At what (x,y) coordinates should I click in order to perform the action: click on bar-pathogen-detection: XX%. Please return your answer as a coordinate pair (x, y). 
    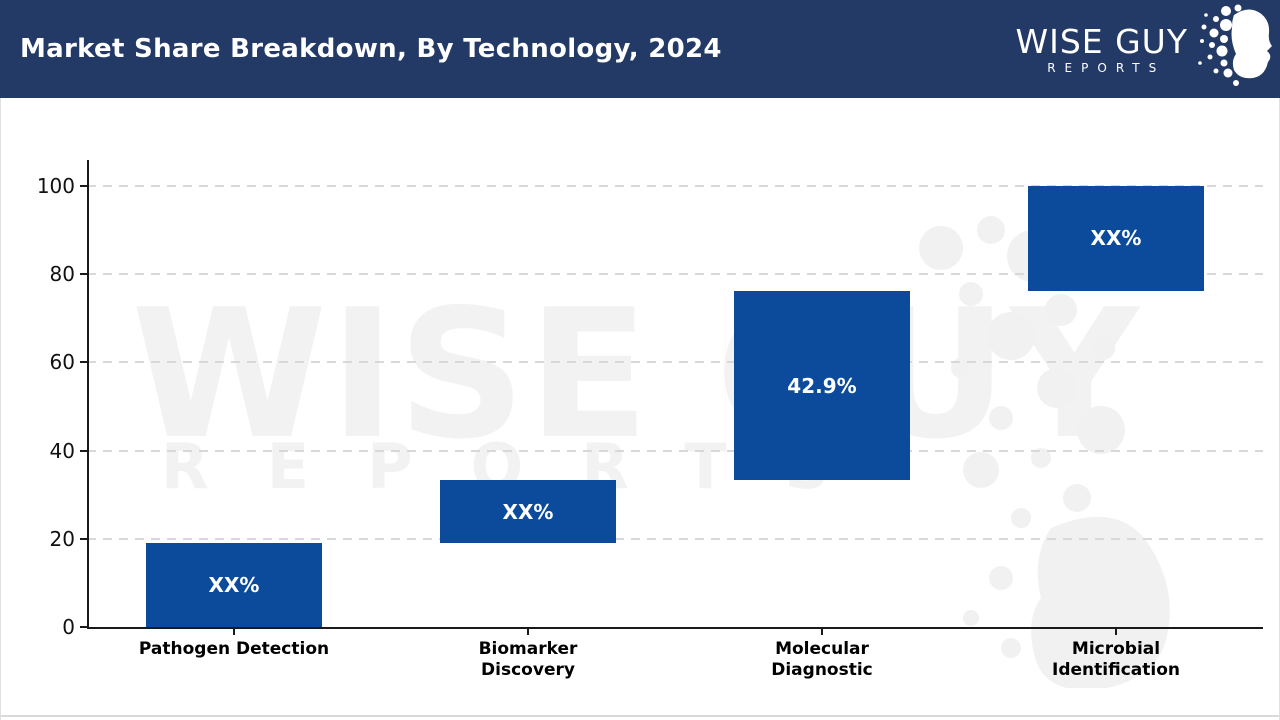
    Looking at the image, I should click on (234, 585).